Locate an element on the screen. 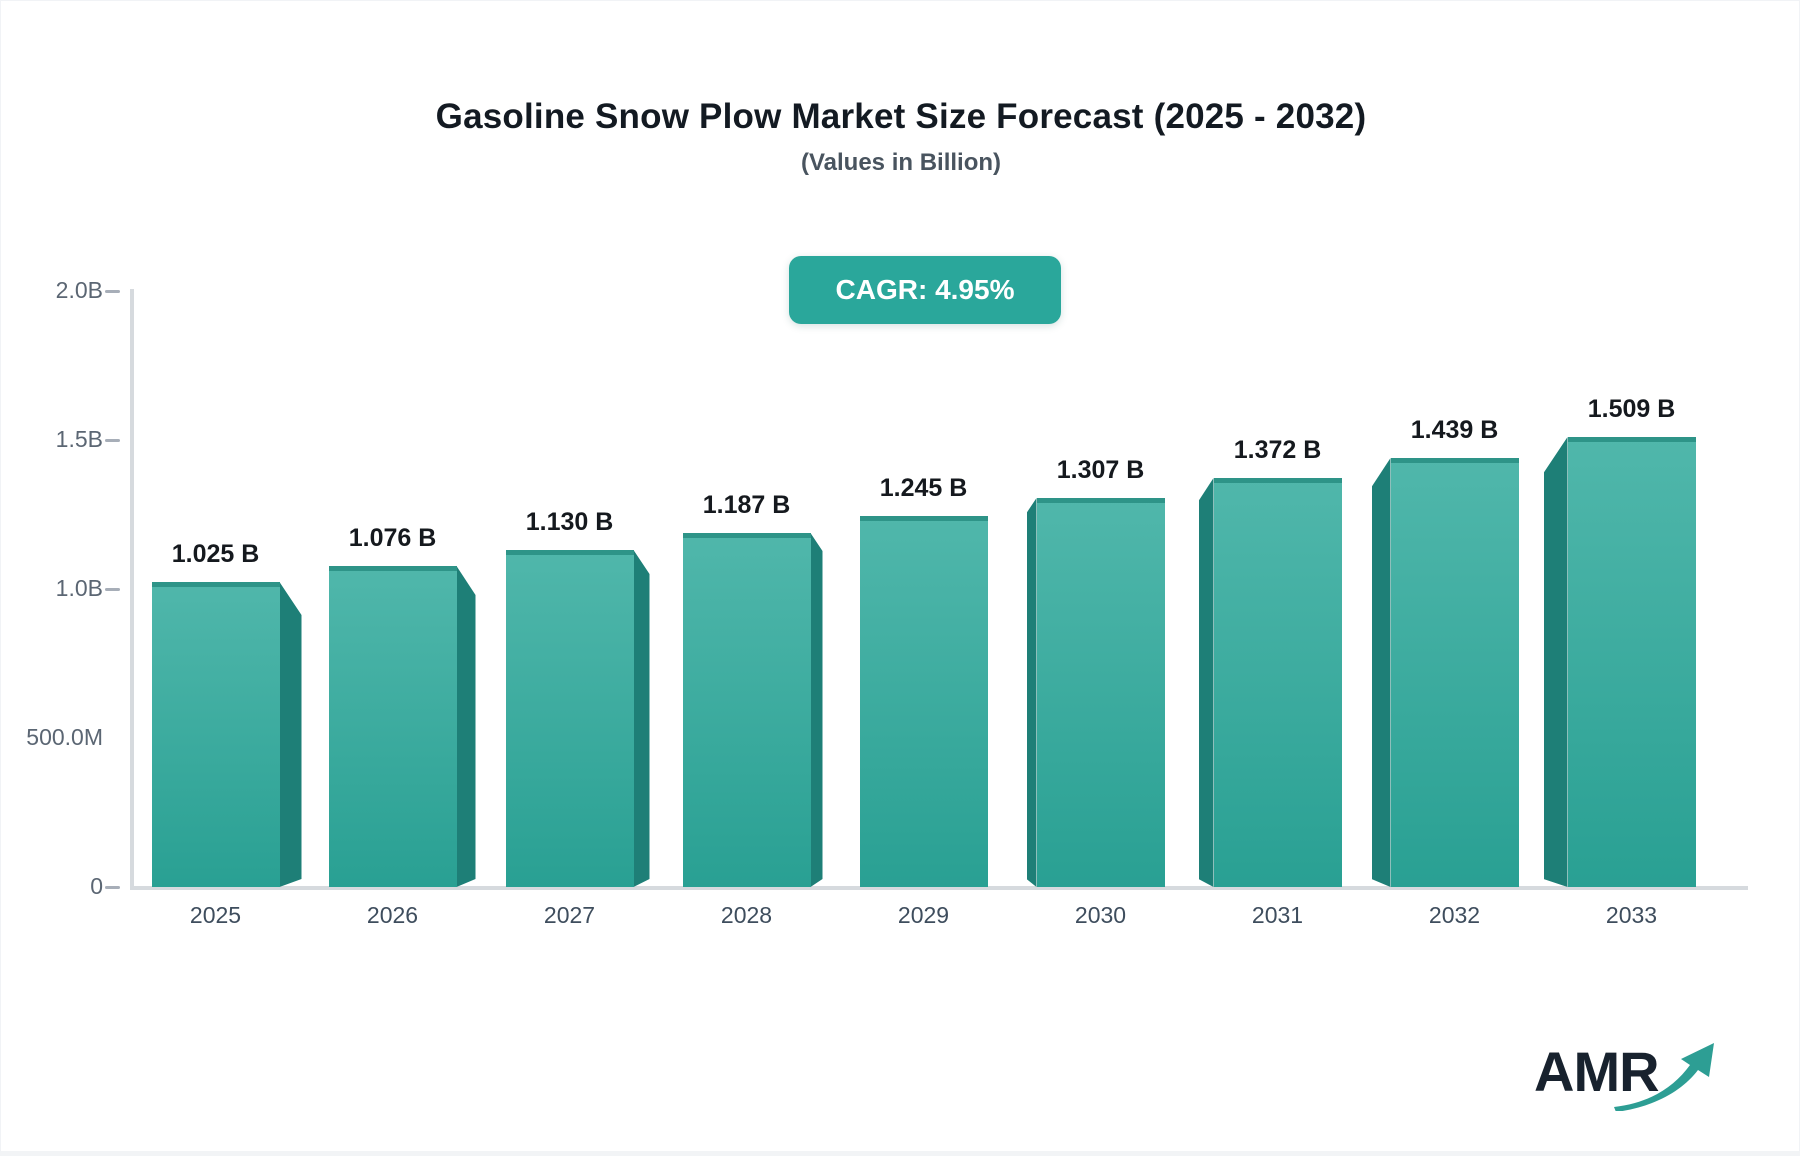  bar-value-label: 1.076 B is located at coordinates (392, 538).